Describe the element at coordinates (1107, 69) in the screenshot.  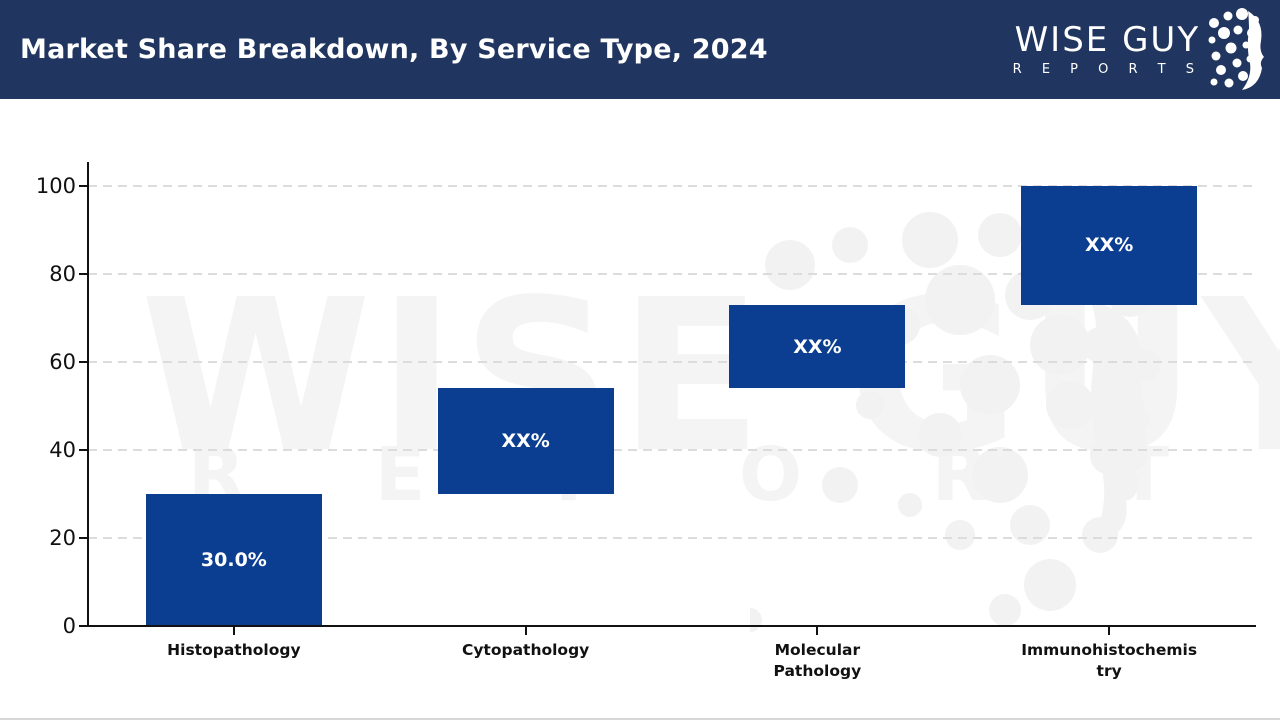
I see `logo-subtext: R E P O R T S` at that location.